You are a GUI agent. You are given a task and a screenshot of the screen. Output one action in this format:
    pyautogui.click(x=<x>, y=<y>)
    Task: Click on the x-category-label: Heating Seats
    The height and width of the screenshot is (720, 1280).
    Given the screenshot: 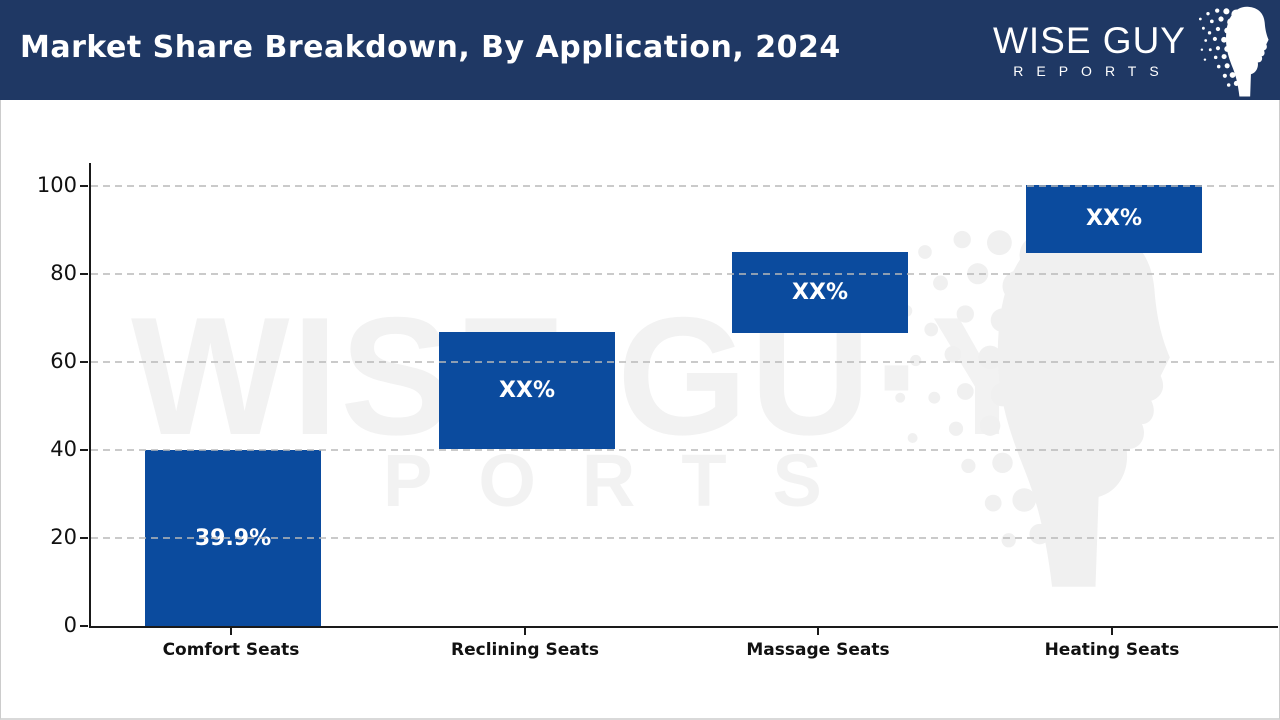 What is the action you would take?
    pyautogui.click(x=1112, y=650)
    